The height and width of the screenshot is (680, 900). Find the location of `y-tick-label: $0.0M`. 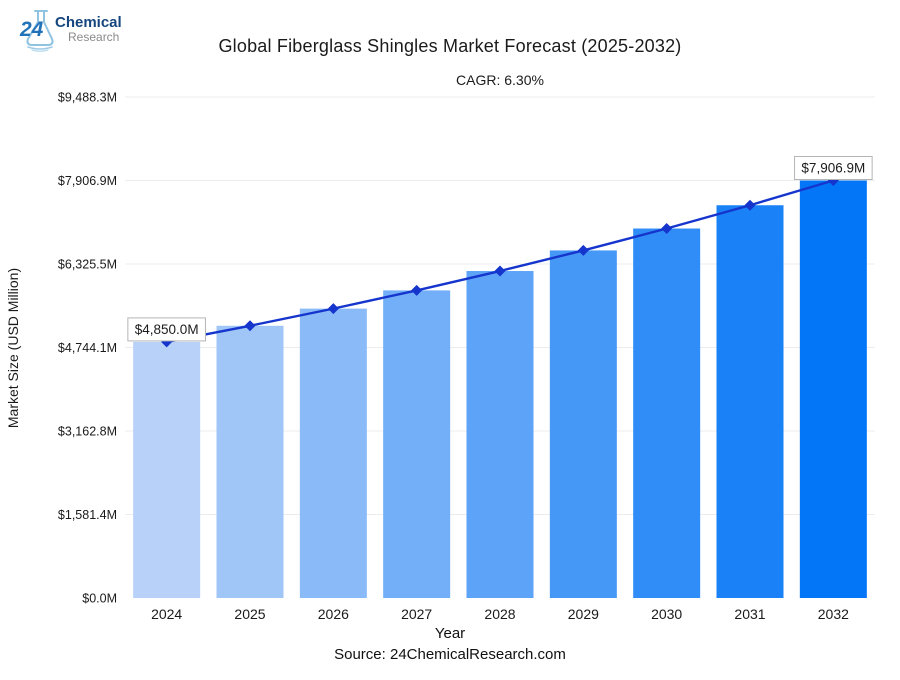

y-tick-label: $0.0M is located at coordinates (99, 599).